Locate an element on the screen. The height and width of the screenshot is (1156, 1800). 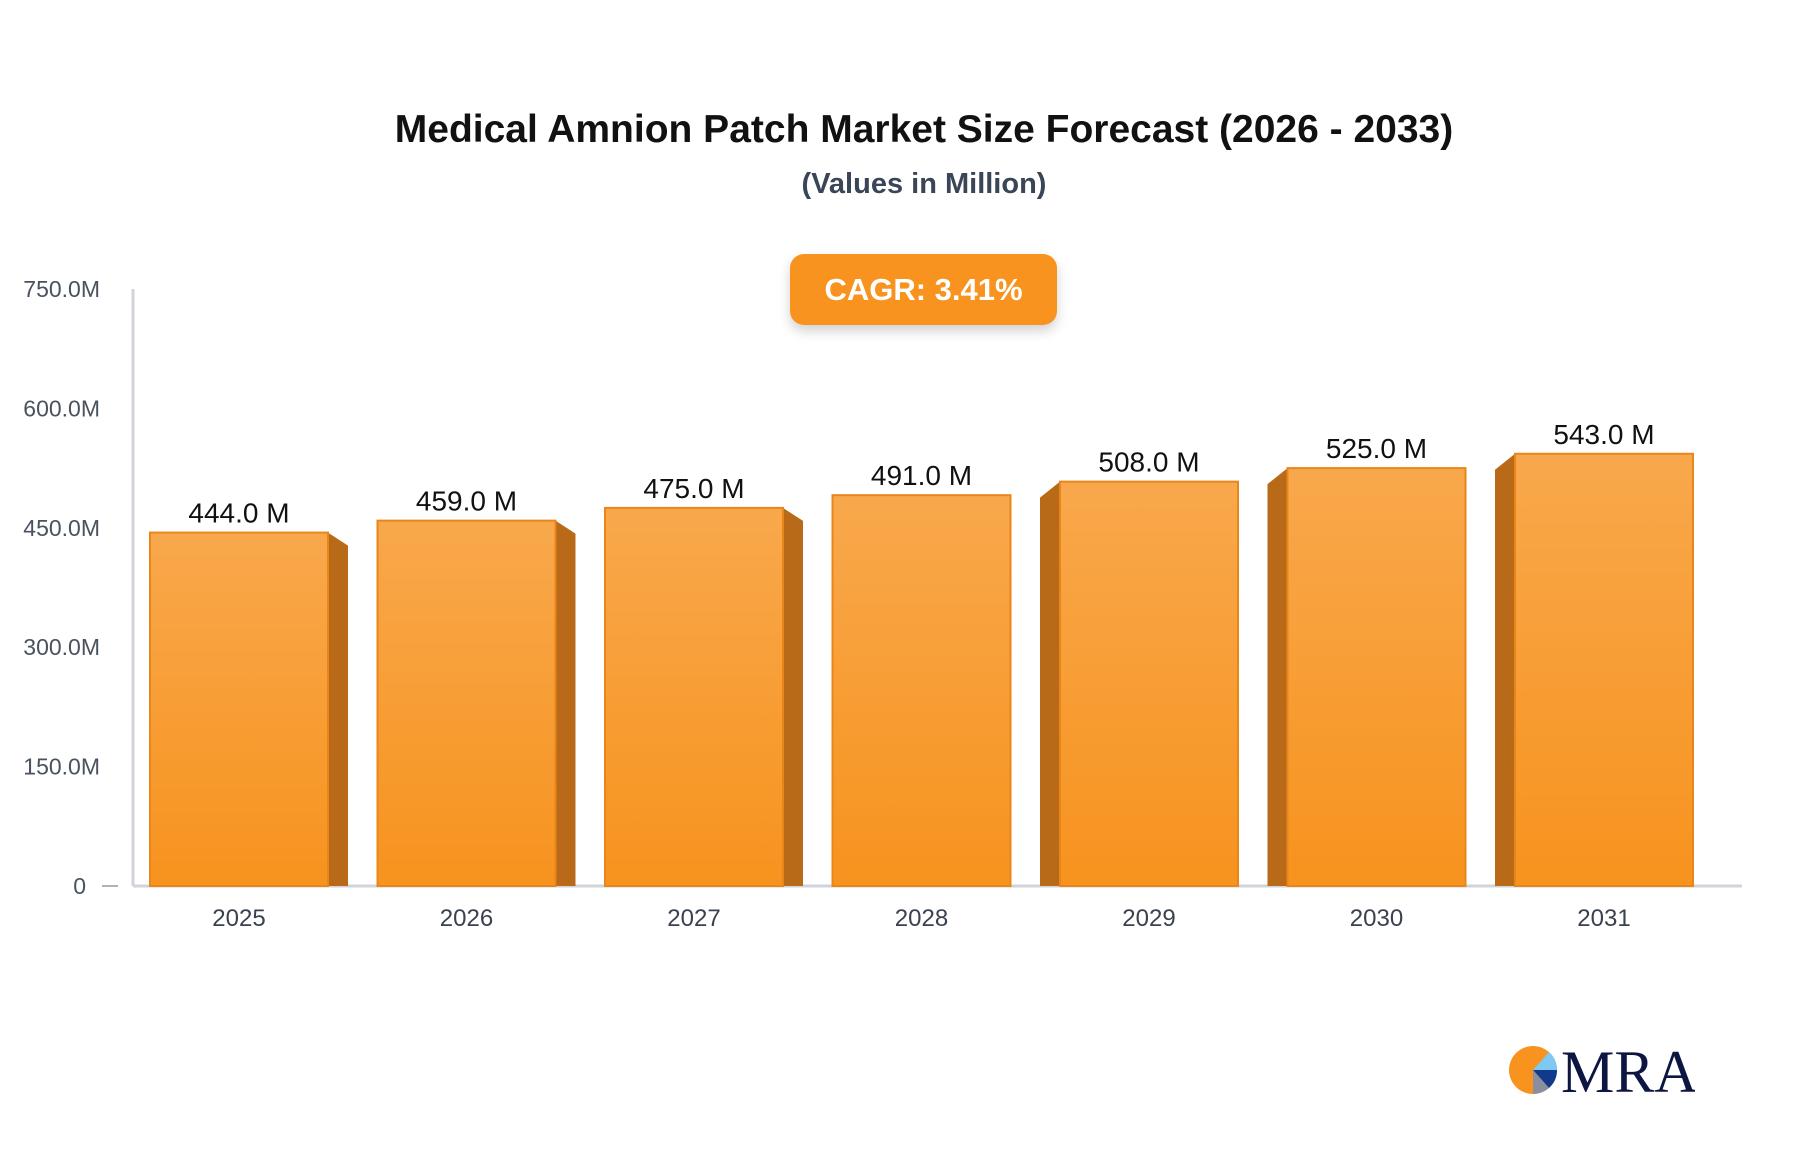
x-tick-label: 2026 is located at coordinates (466, 918).